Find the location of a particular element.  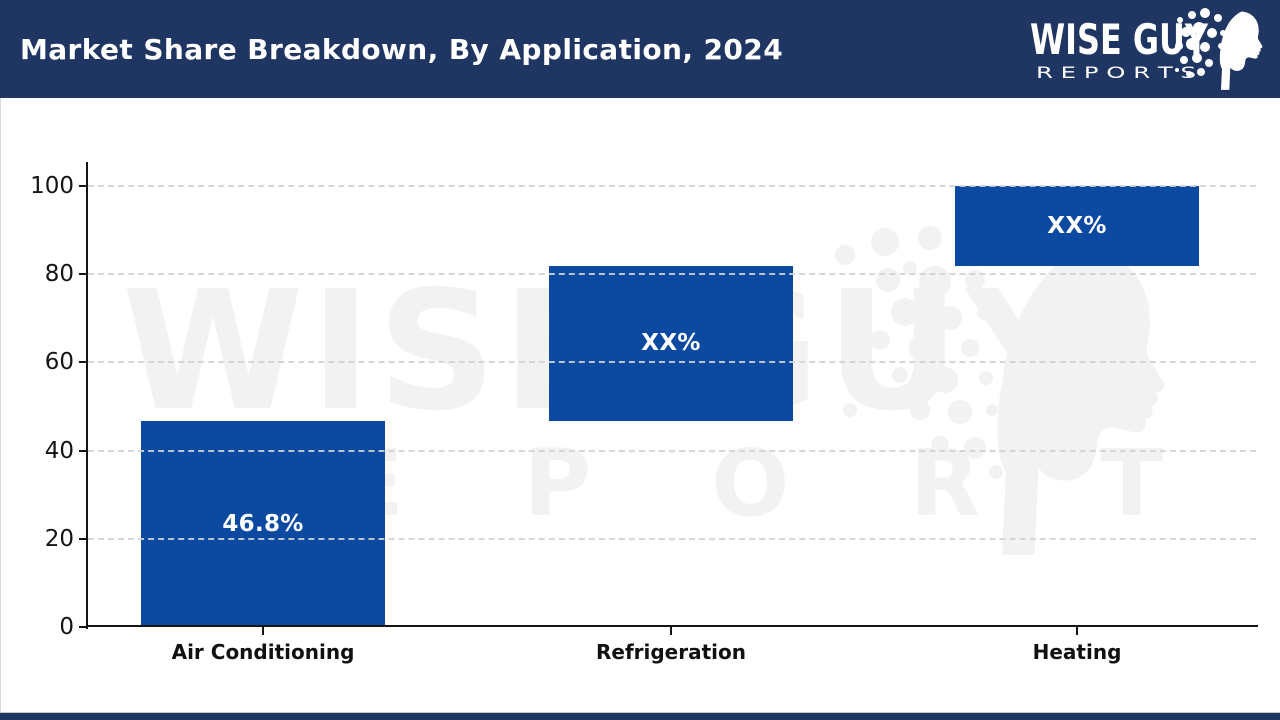

x-tick-mark-air-conditioning is located at coordinates (263, 631).